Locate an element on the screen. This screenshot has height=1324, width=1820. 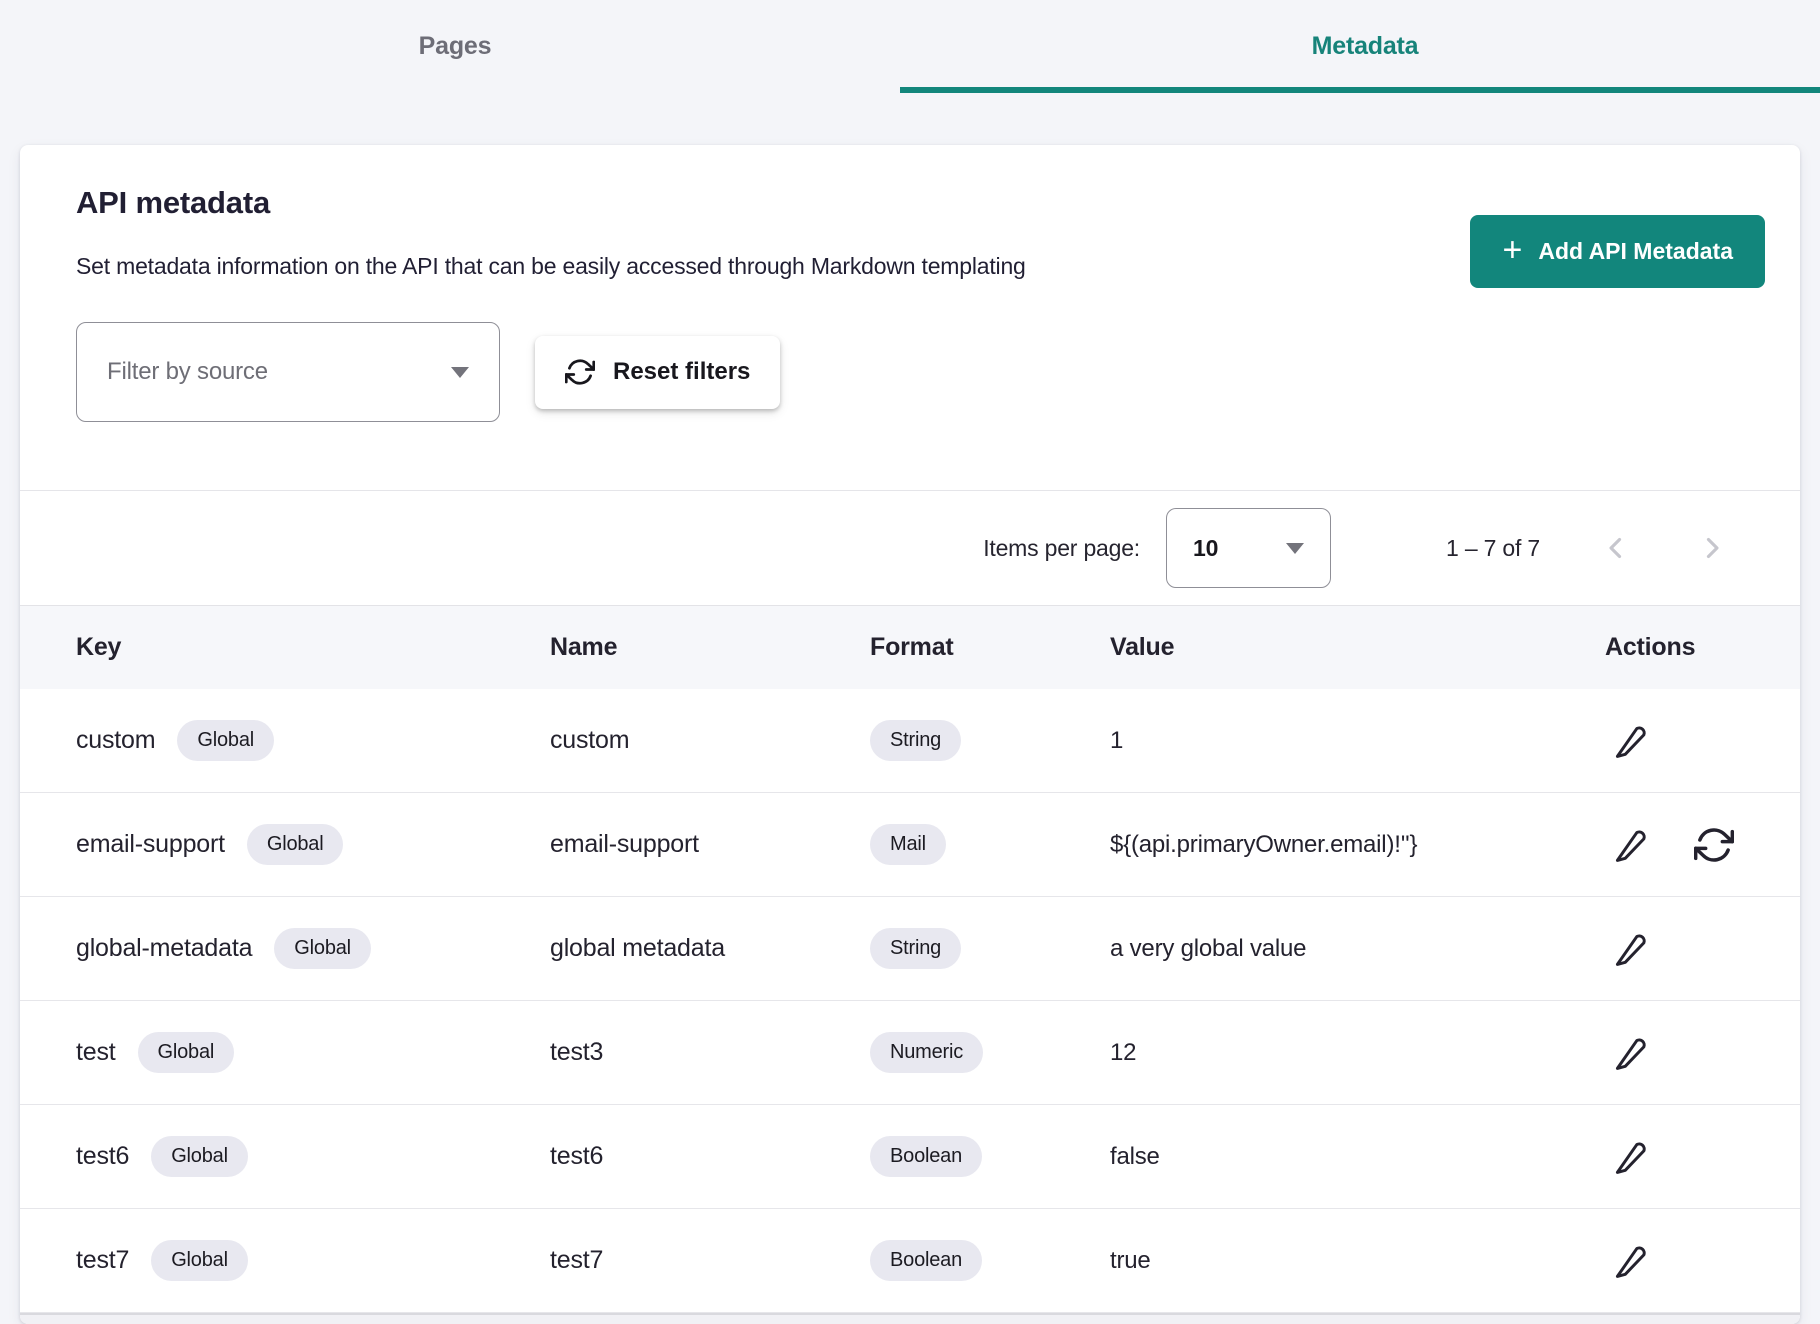
format-cell: String is located at coordinates (990, 740).